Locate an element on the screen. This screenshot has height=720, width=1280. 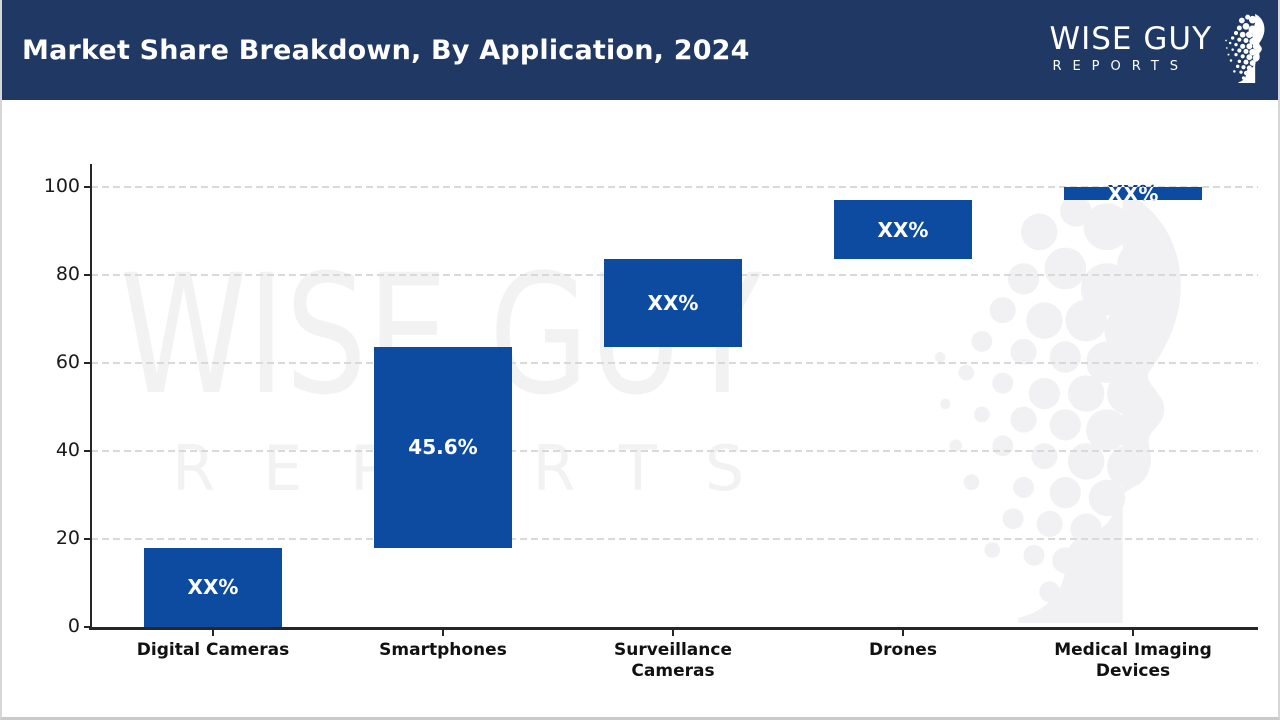
x-category-label: Smartphones is located at coordinates (443, 650).